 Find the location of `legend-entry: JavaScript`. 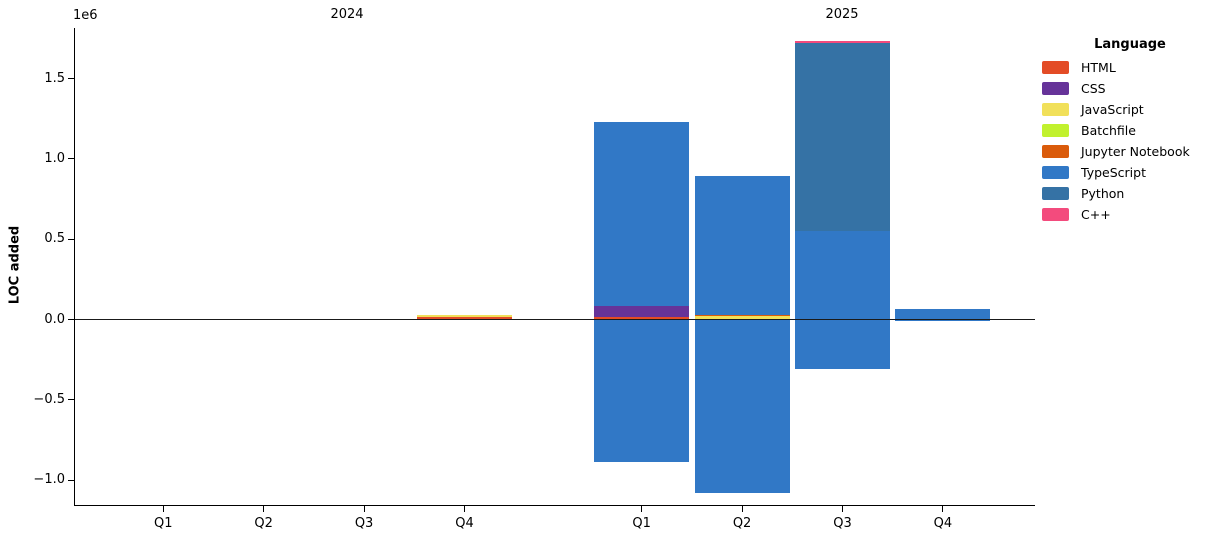

legend-entry: JavaScript is located at coordinates (1130, 109).